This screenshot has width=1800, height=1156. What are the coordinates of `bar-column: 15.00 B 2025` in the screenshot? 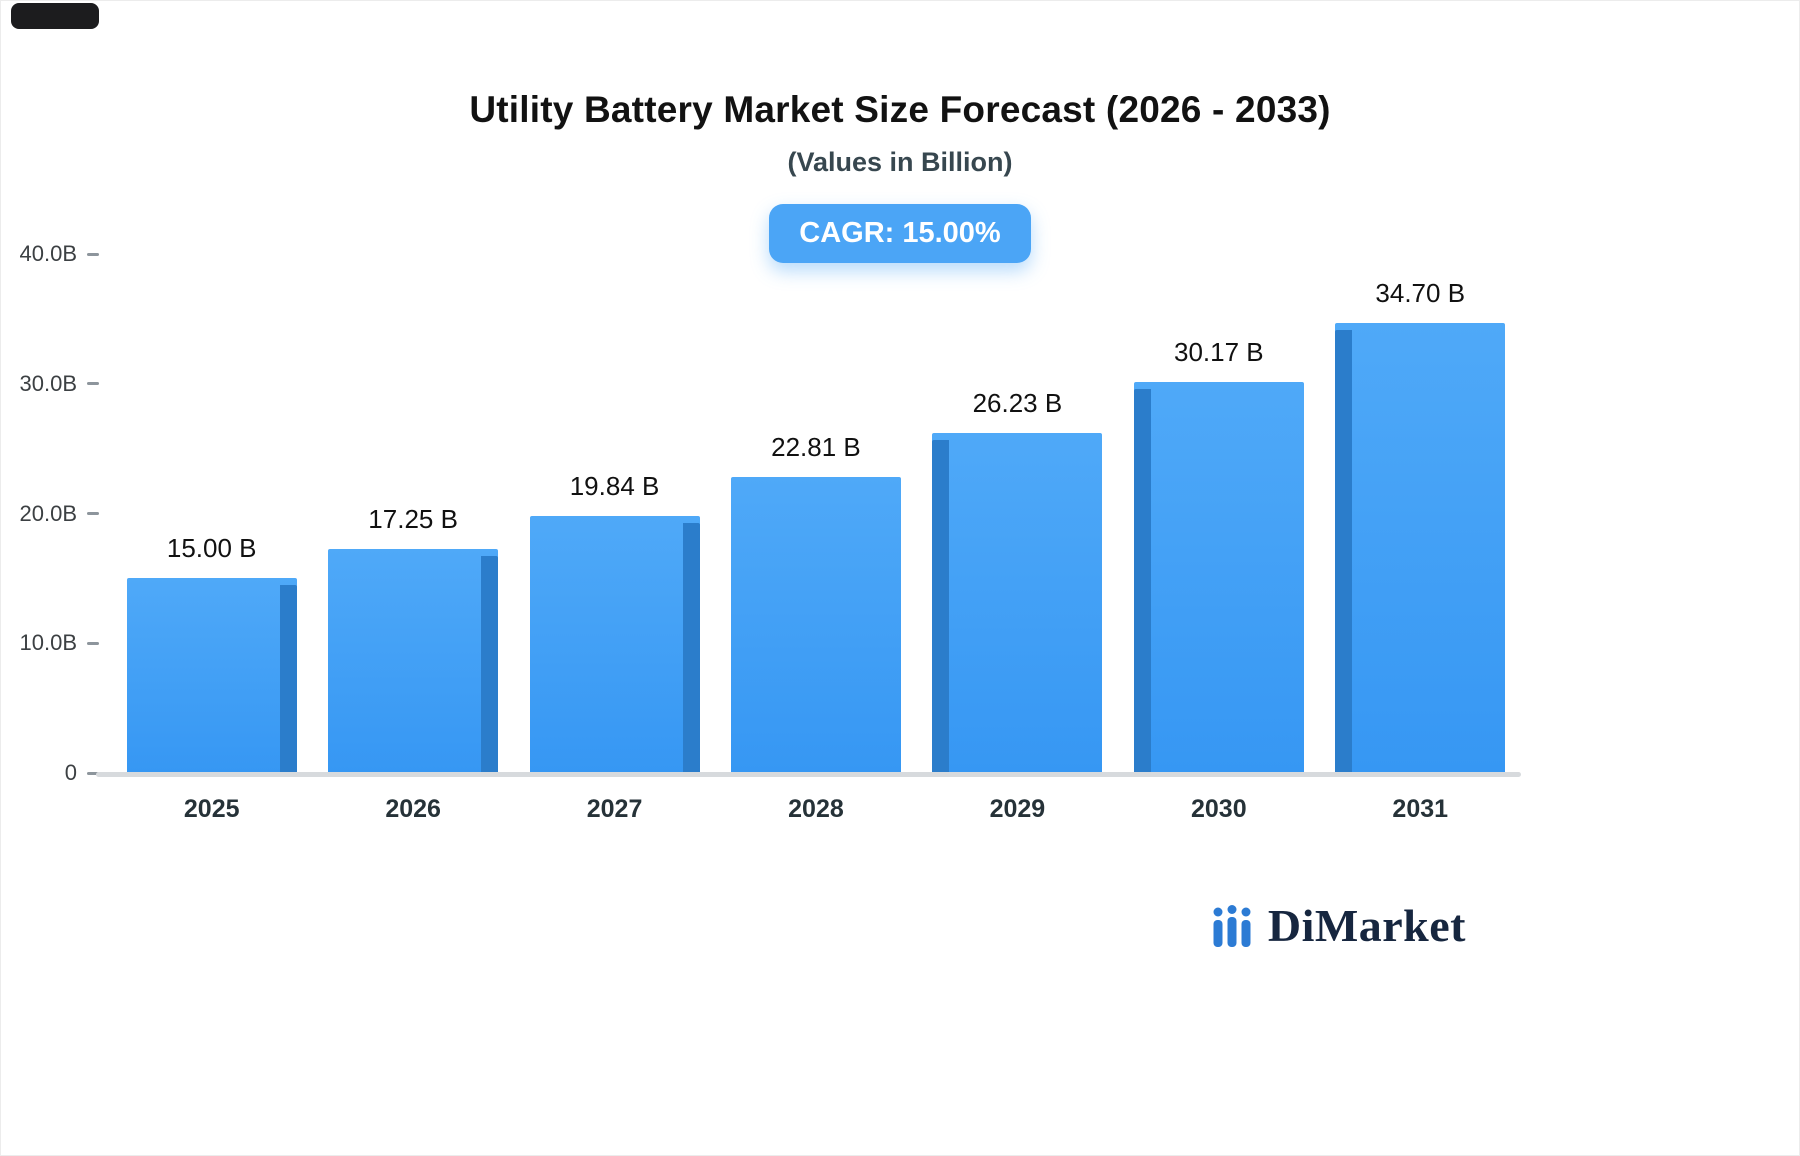 It's located at (211, 538).